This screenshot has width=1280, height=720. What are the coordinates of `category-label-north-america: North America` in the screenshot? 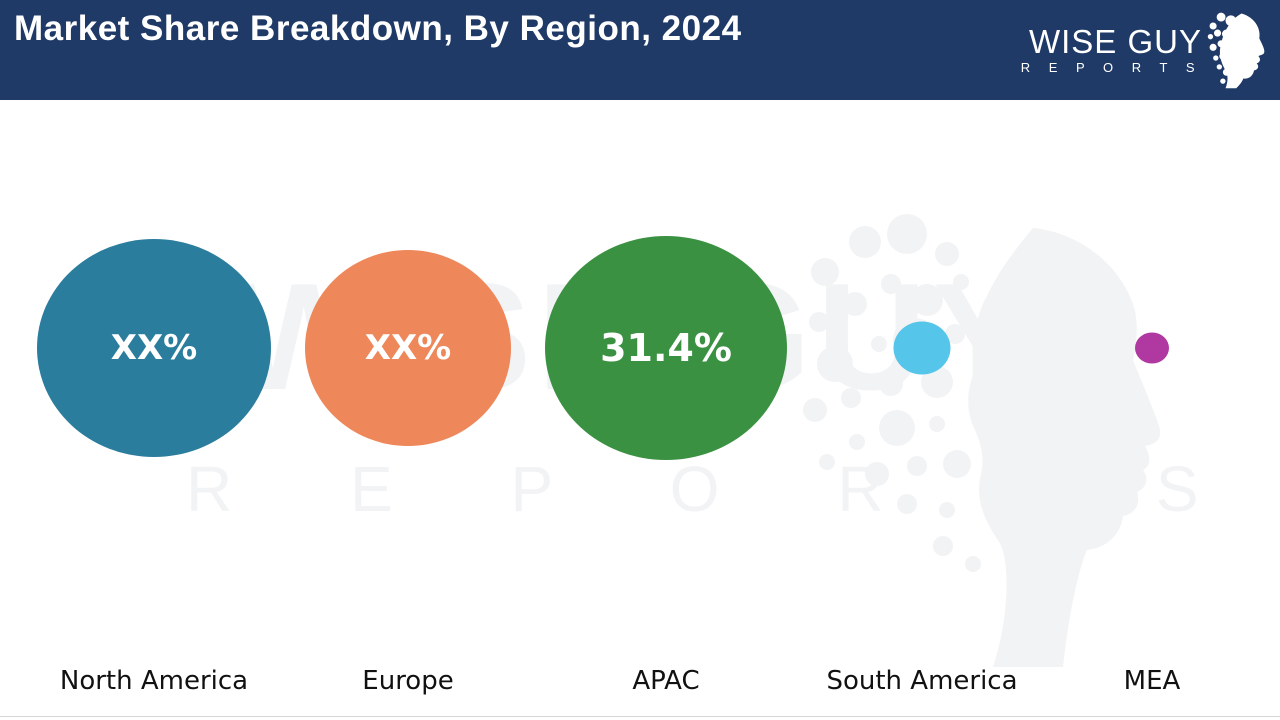 It's located at (154, 681).